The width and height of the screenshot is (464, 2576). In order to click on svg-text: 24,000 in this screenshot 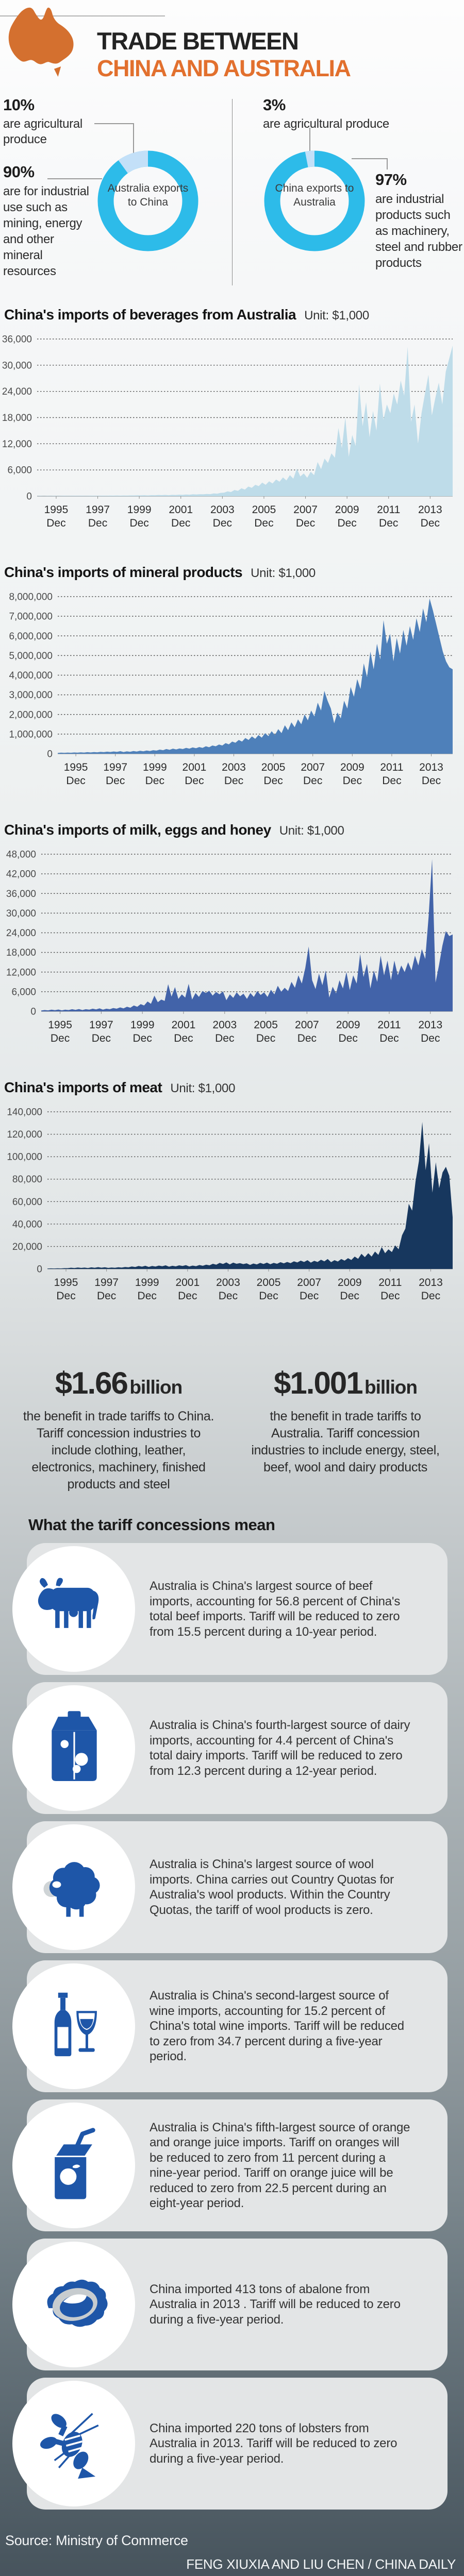, I will do `click(17, 391)`.